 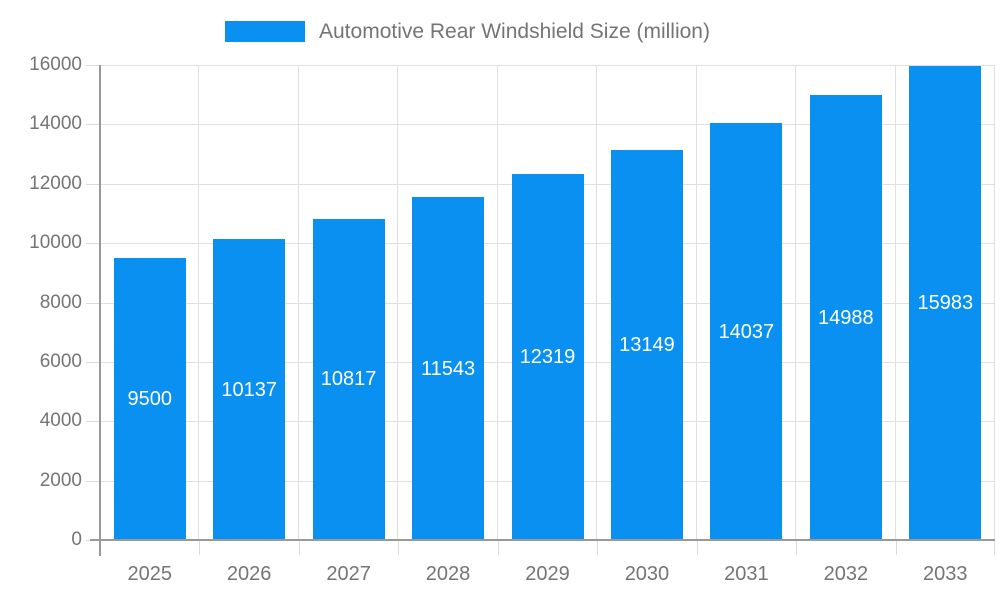 I want to click on y-axis-label: 6000, so click(x=60, y=361).